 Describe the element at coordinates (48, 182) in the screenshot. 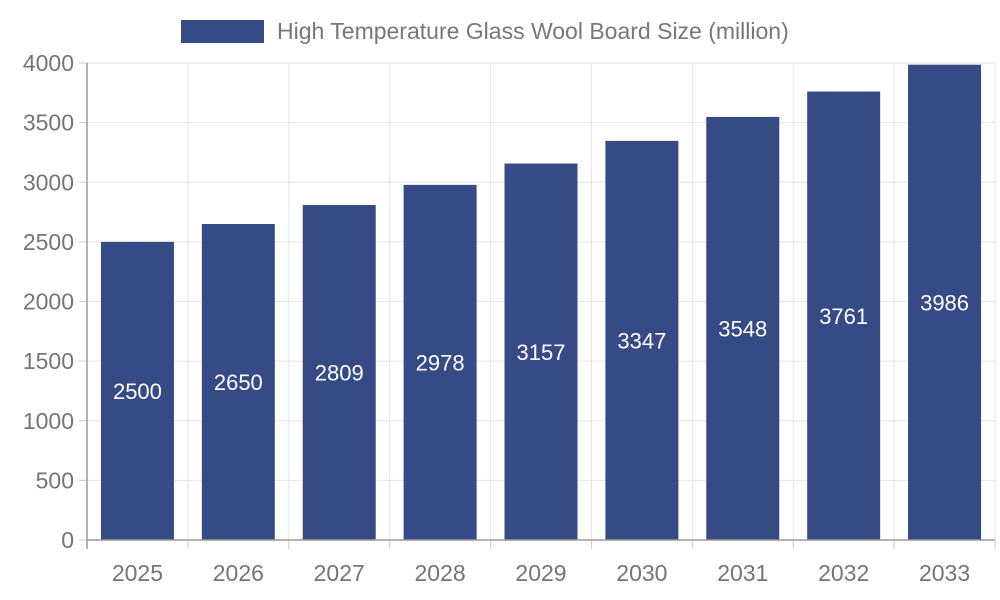

I see `y-tick-label: 3000` at that location.